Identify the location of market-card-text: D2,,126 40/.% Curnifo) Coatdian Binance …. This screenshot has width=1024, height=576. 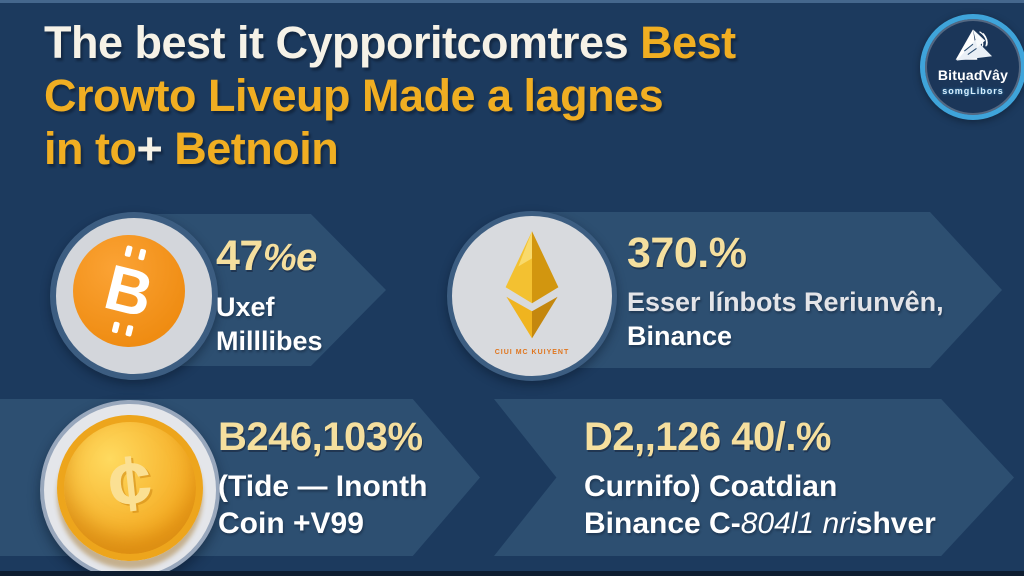
(760, 478).